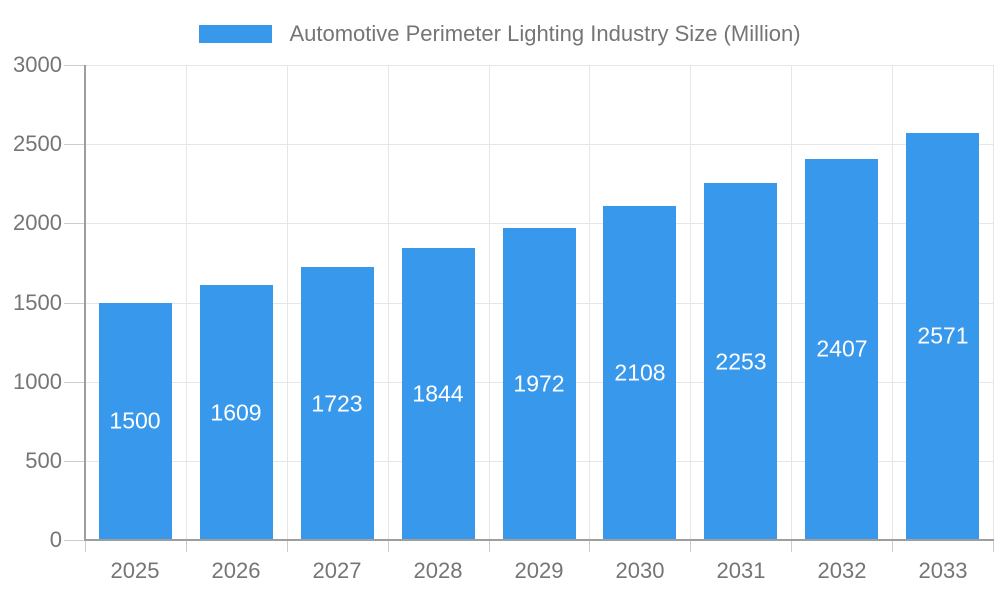  I want to click on x-axis-label: 2025, so click(135, 570).